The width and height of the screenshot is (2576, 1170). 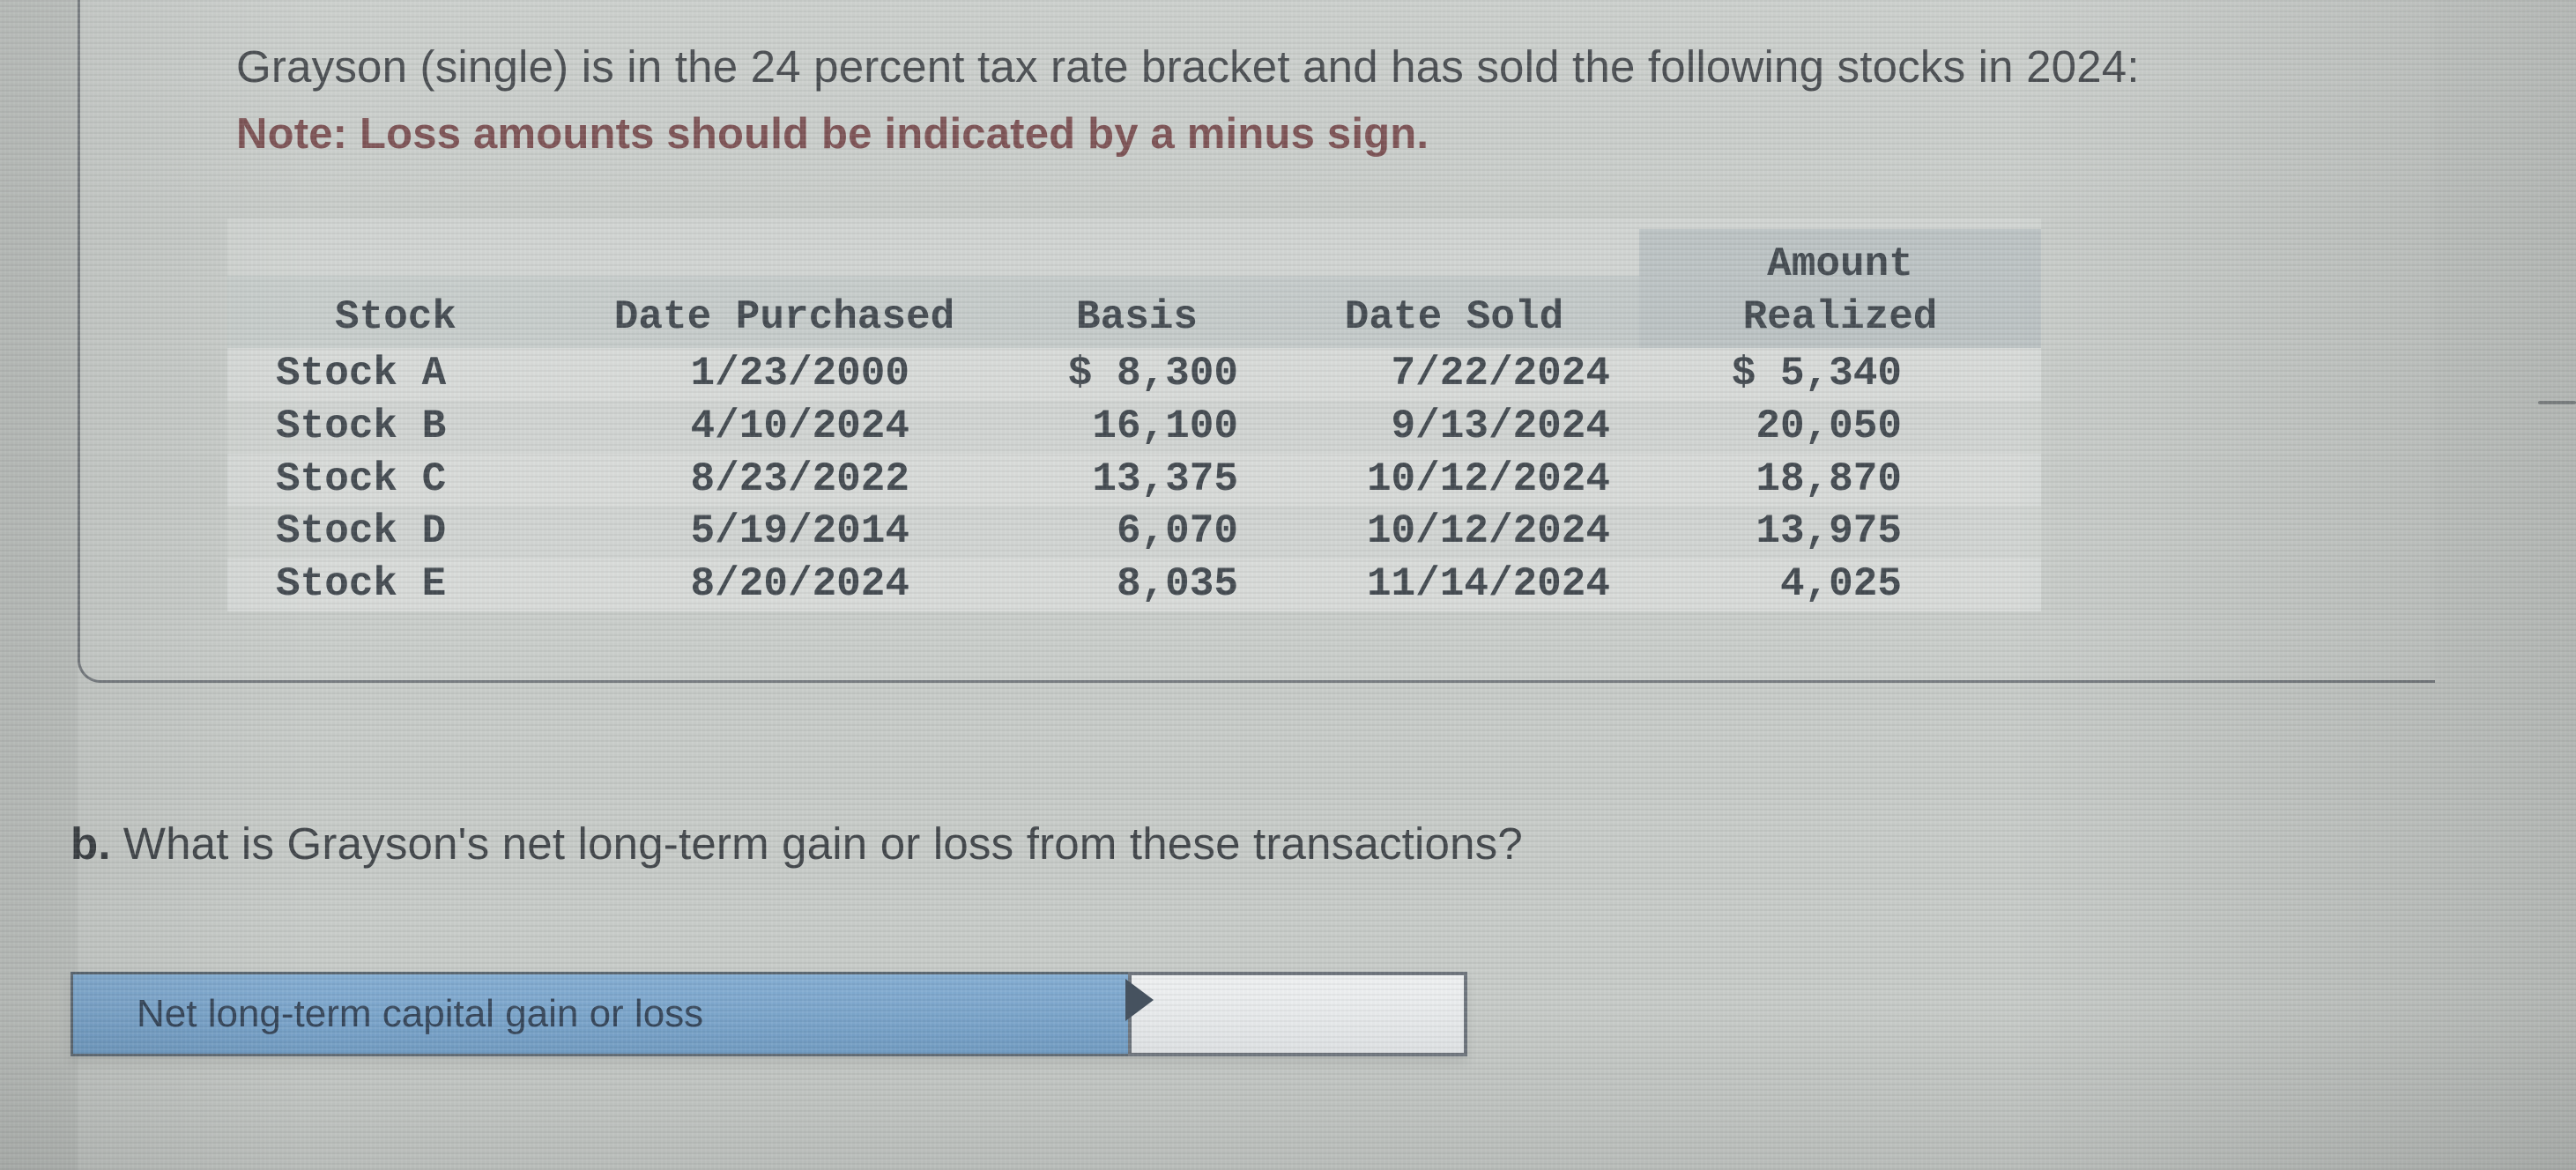 What do you see at coordinates (361, 584) in the screenshot?
I see `cell-stock: Stock E` at bounding box center [361, 584].